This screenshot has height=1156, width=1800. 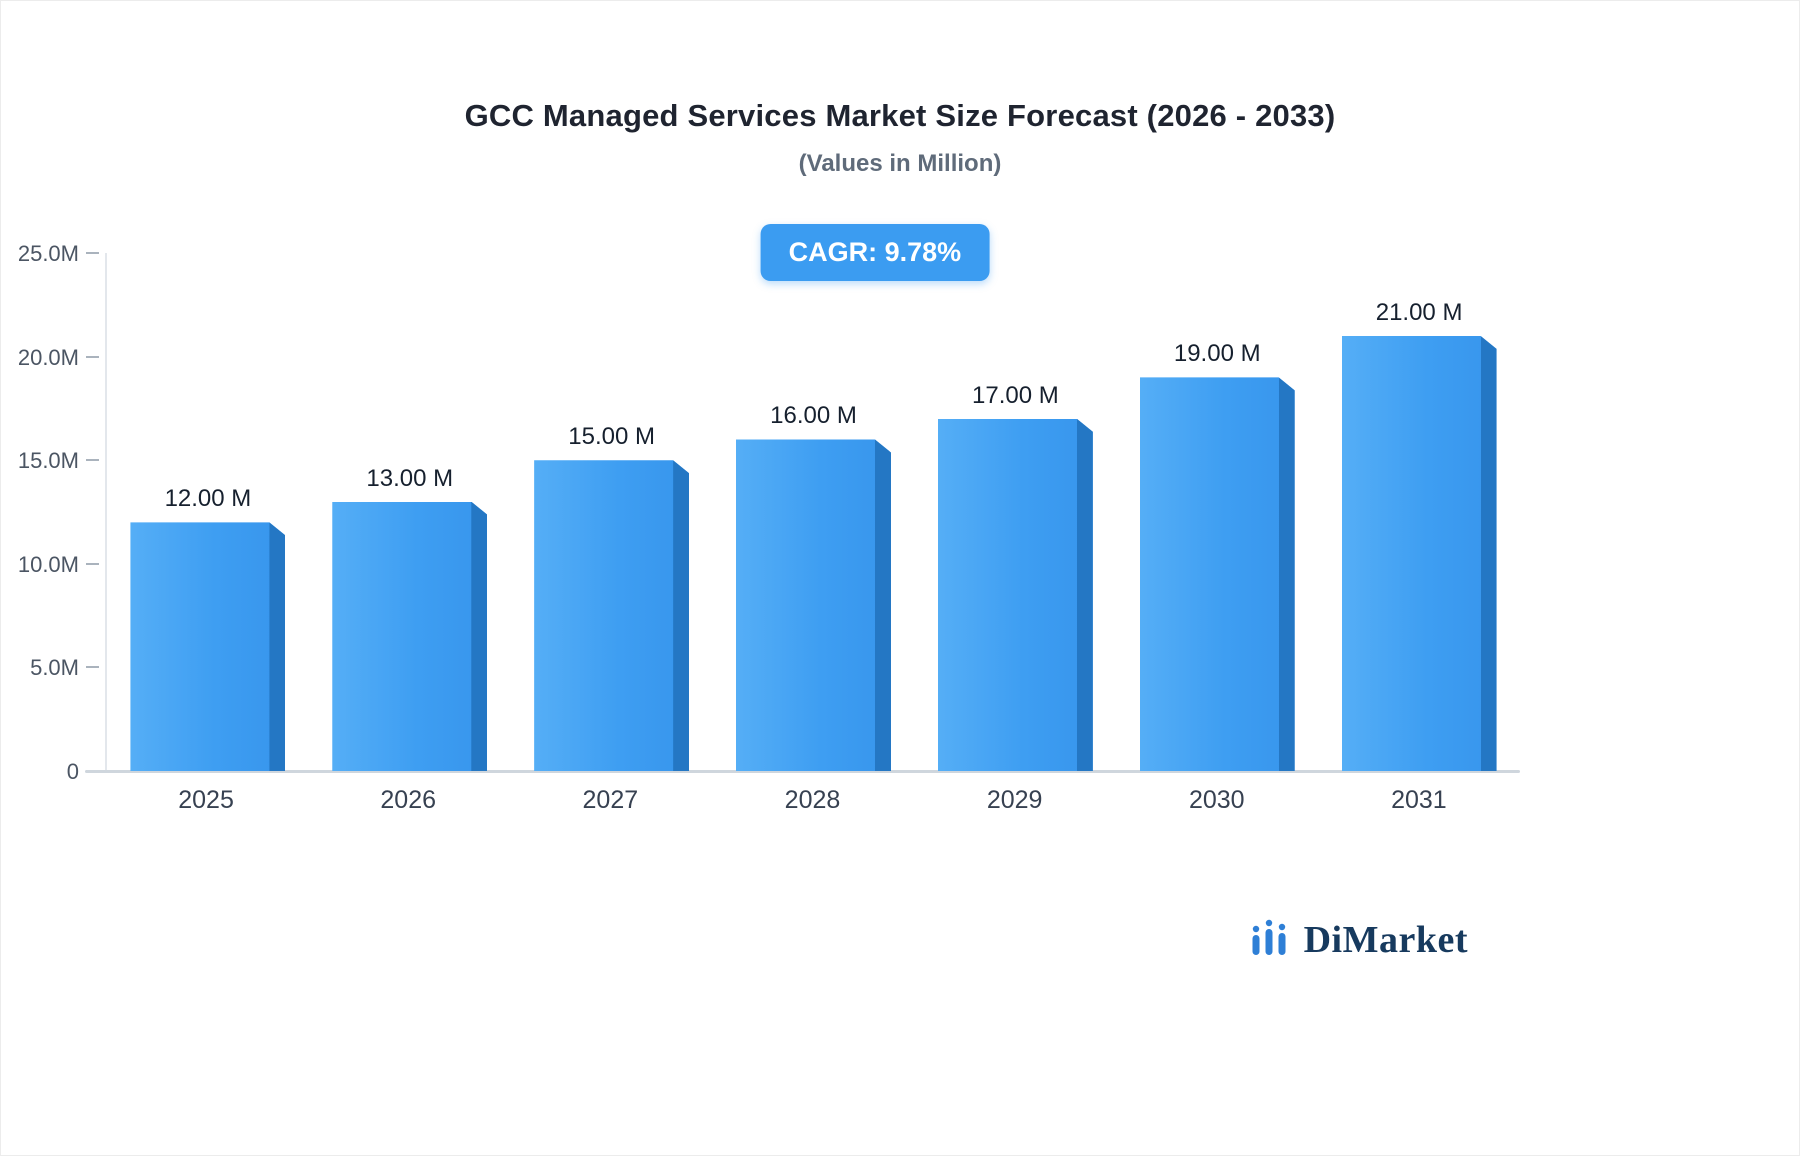 I want to click on bar-2030, so click(x=1217, y=574).